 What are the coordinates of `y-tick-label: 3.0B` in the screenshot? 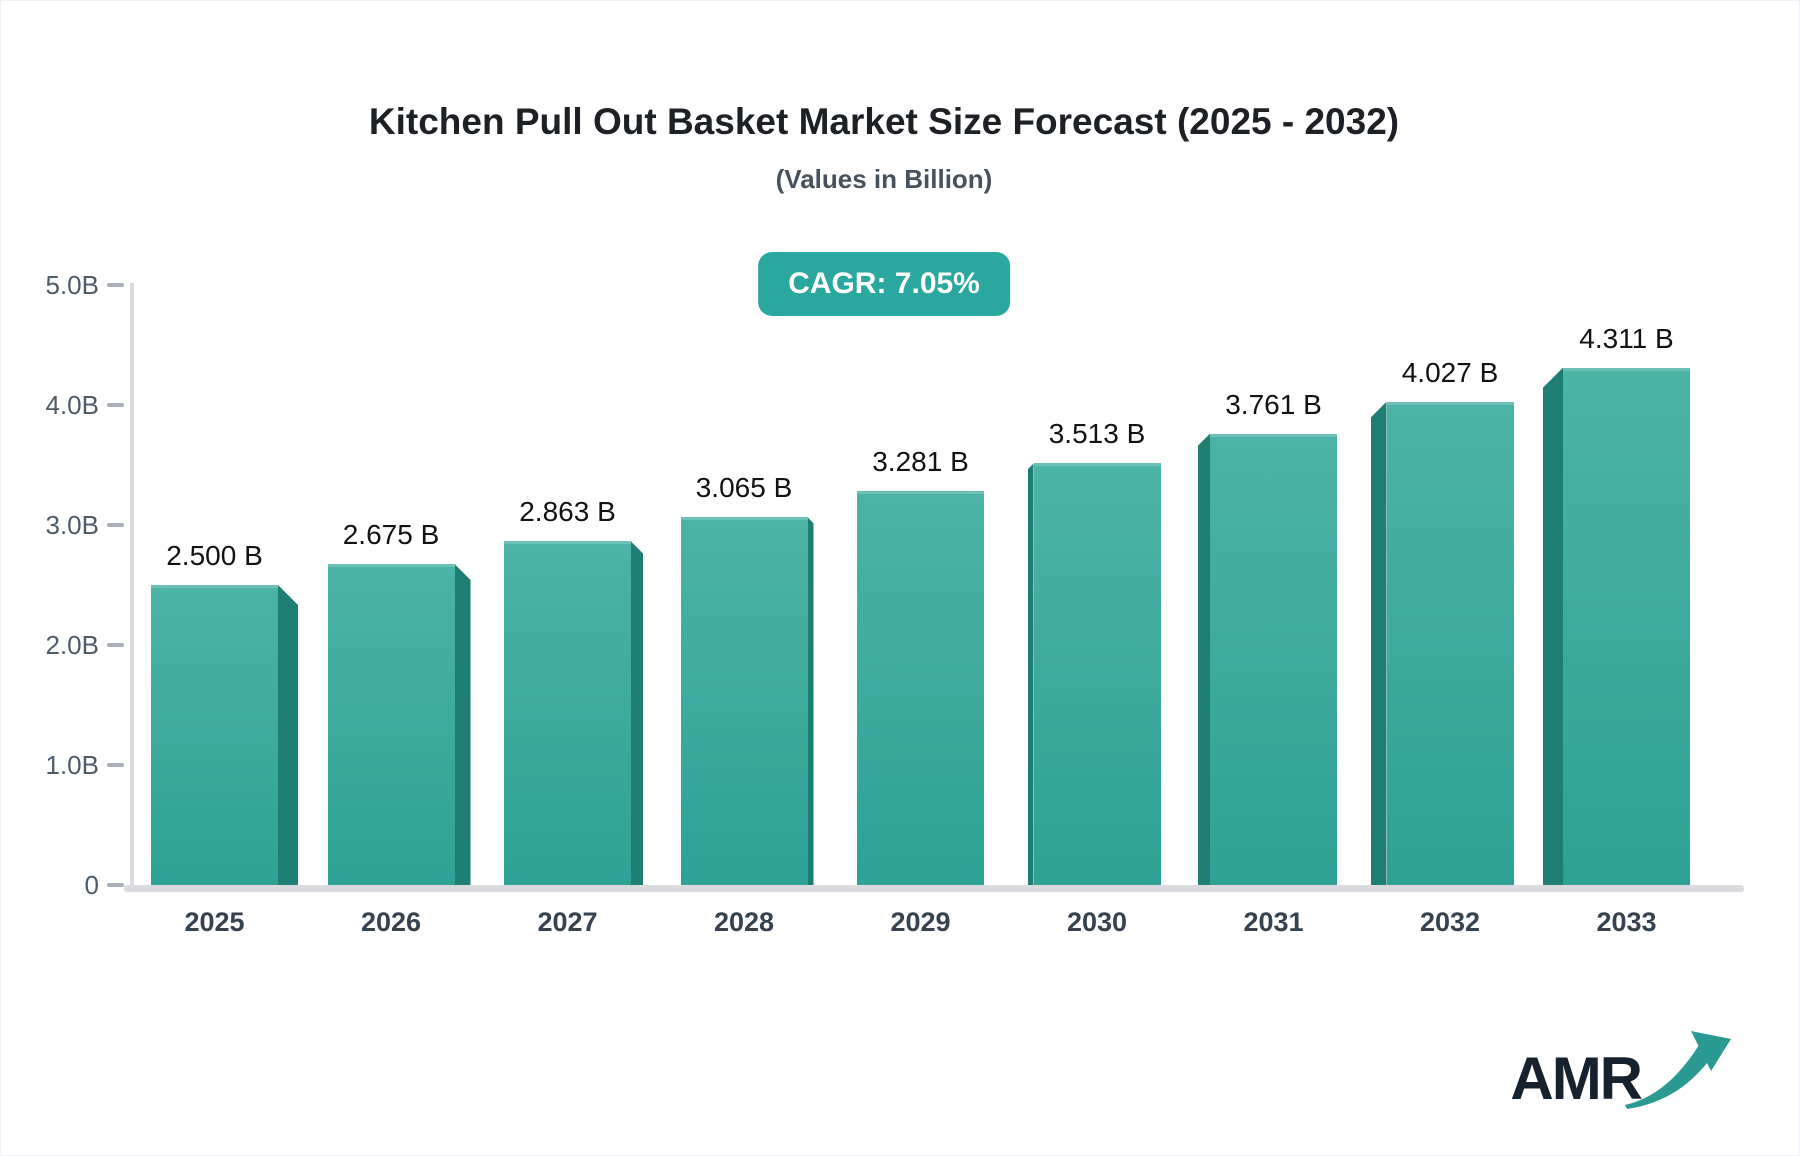 It's located at (72, 525).